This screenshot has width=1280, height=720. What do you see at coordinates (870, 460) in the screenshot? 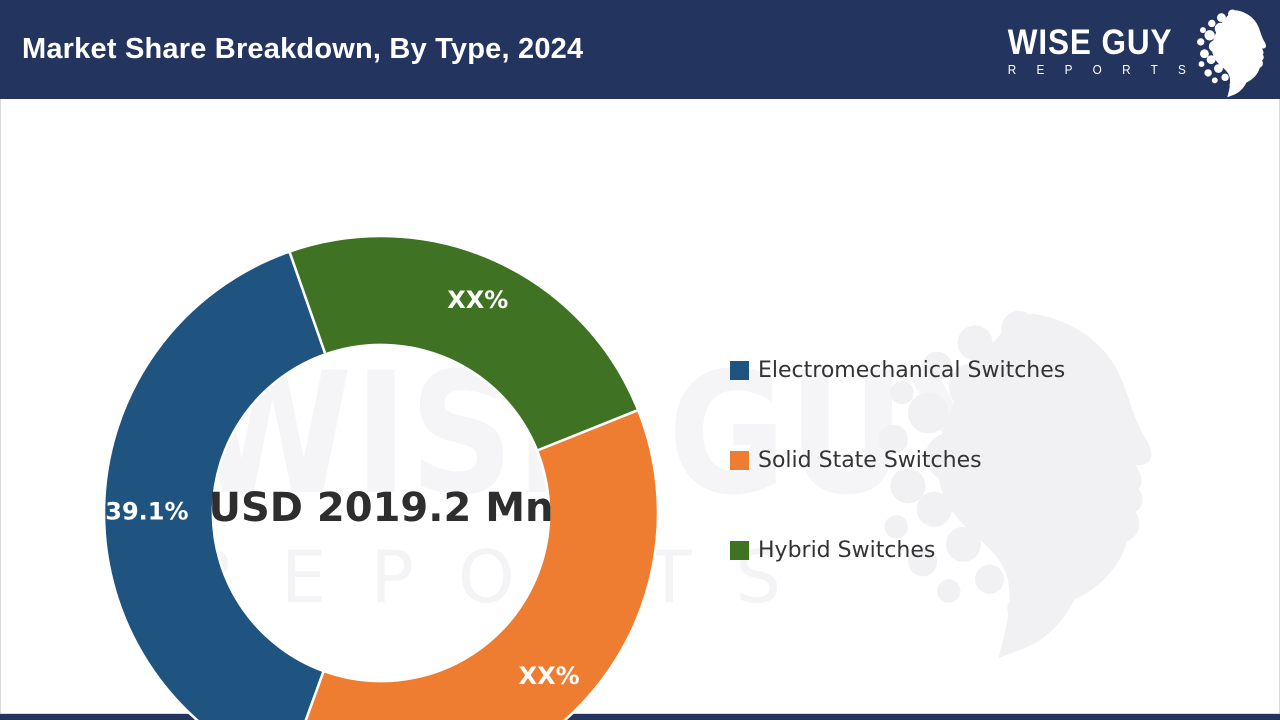
I see `legend-label: Solid State Switches` at bounding box center [870, 460].